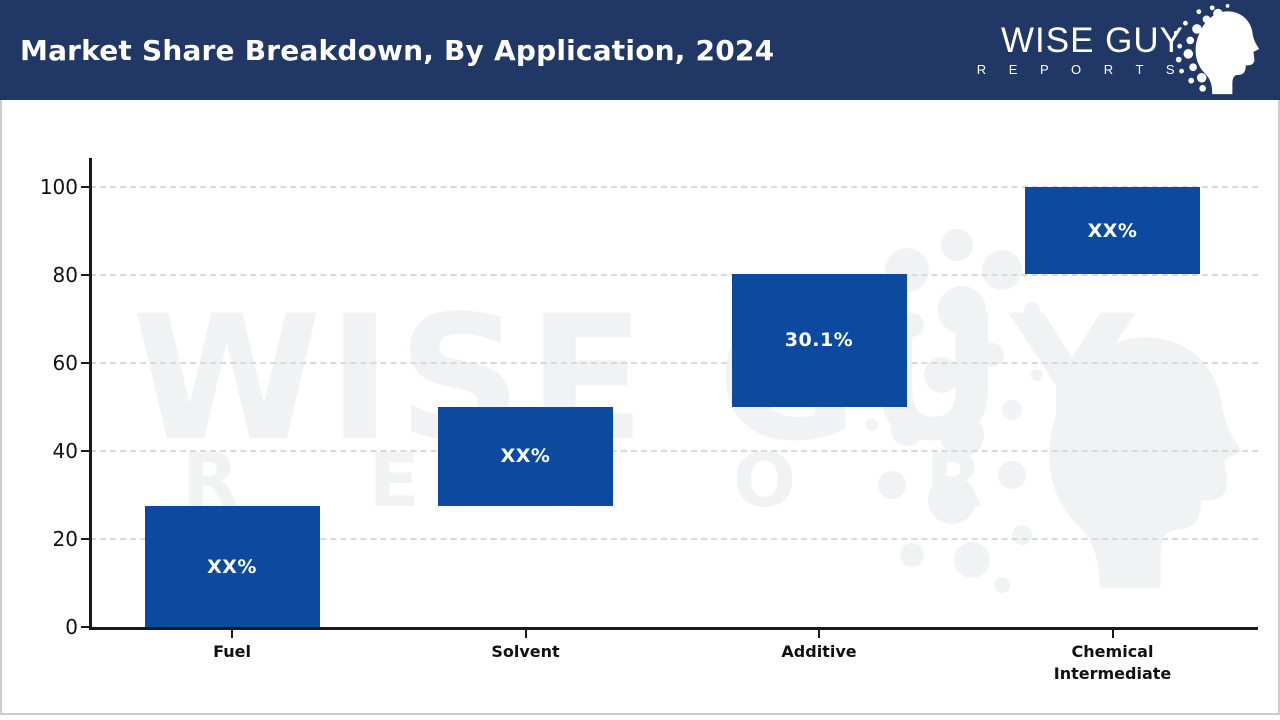  I want to click on wise-guy-reports-logo: WISE GUY R E P O R T S, so click(1119, 50).